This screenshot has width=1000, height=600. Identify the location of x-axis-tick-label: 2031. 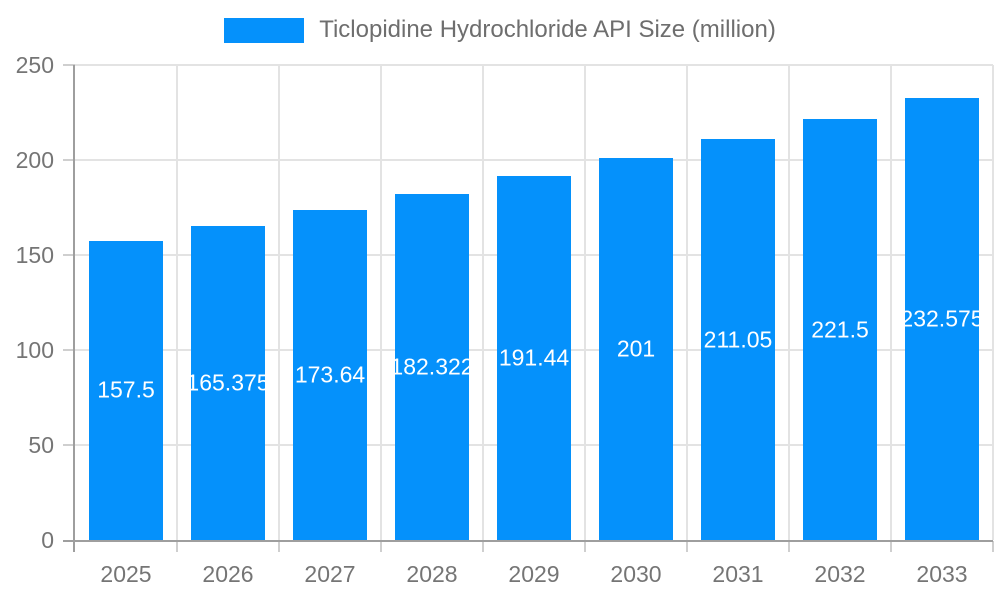
(738, 574).